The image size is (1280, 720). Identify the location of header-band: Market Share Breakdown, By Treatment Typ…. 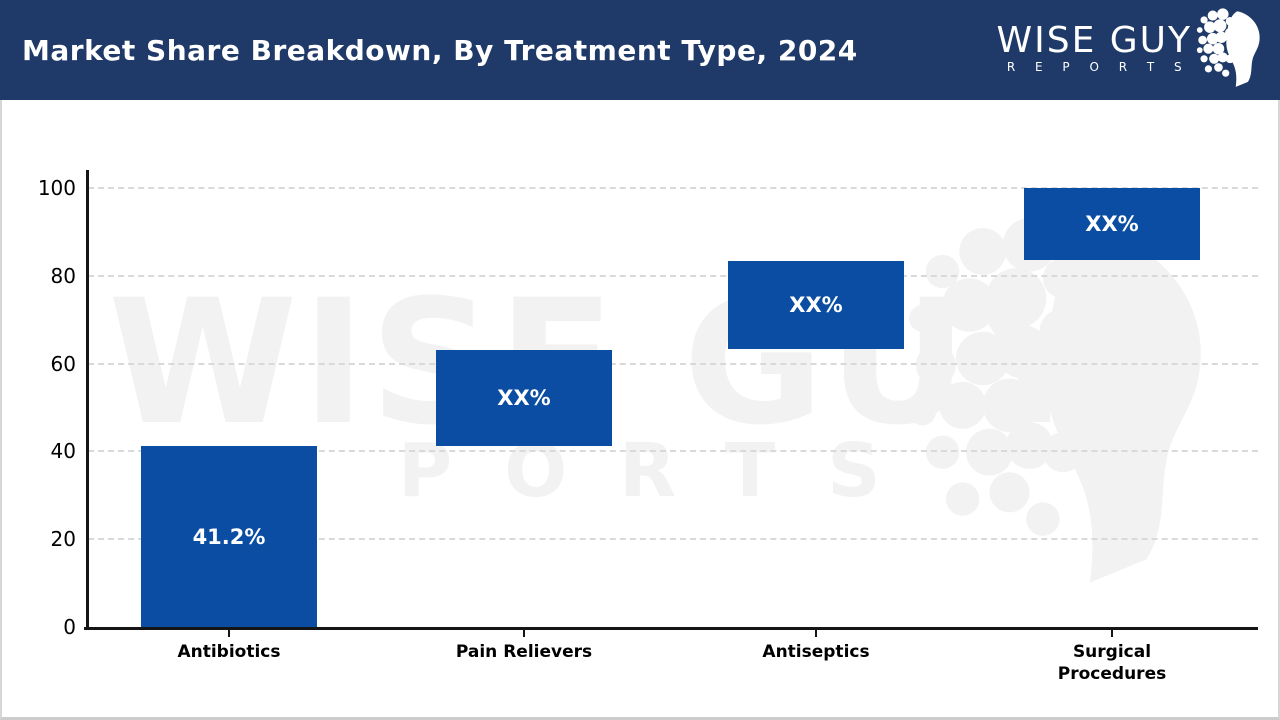
(640, 50).